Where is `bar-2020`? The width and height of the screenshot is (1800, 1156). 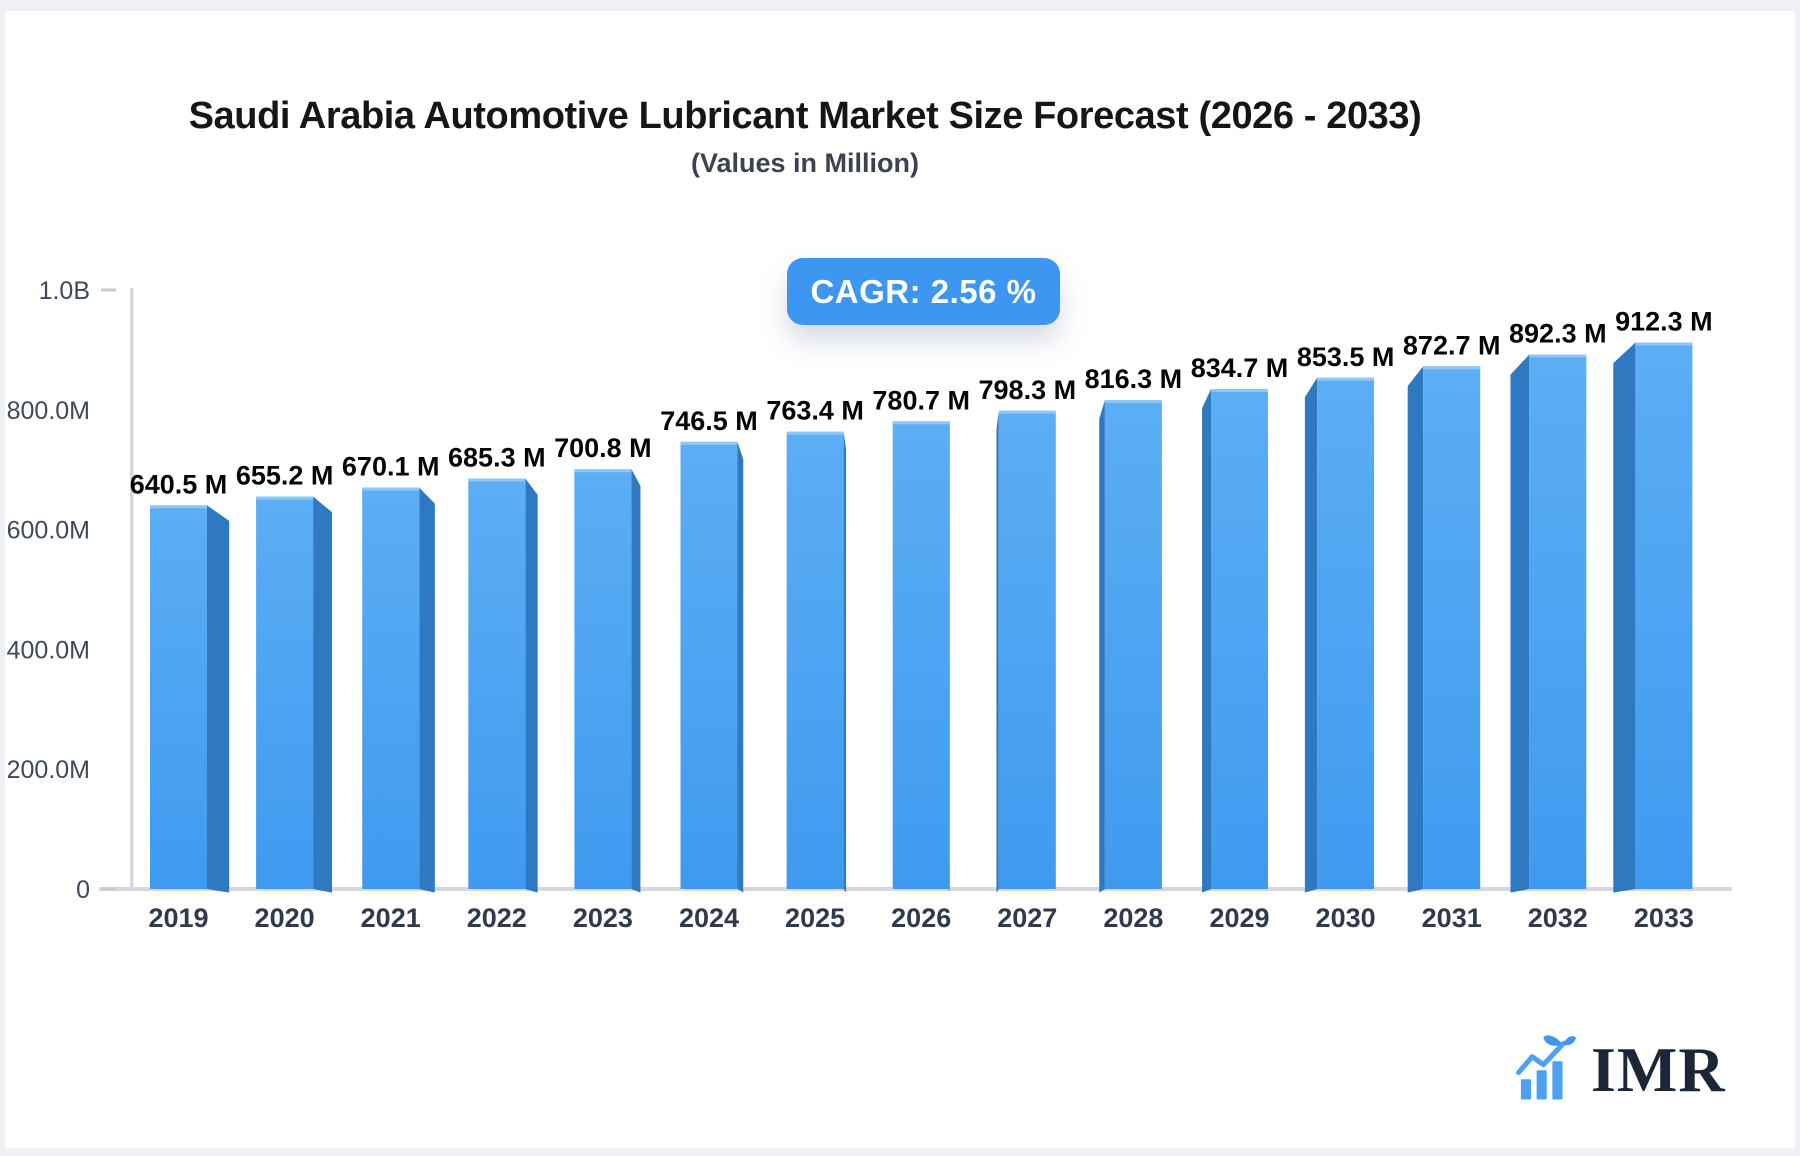 bar-2020 is located at coordinates (285, 692).